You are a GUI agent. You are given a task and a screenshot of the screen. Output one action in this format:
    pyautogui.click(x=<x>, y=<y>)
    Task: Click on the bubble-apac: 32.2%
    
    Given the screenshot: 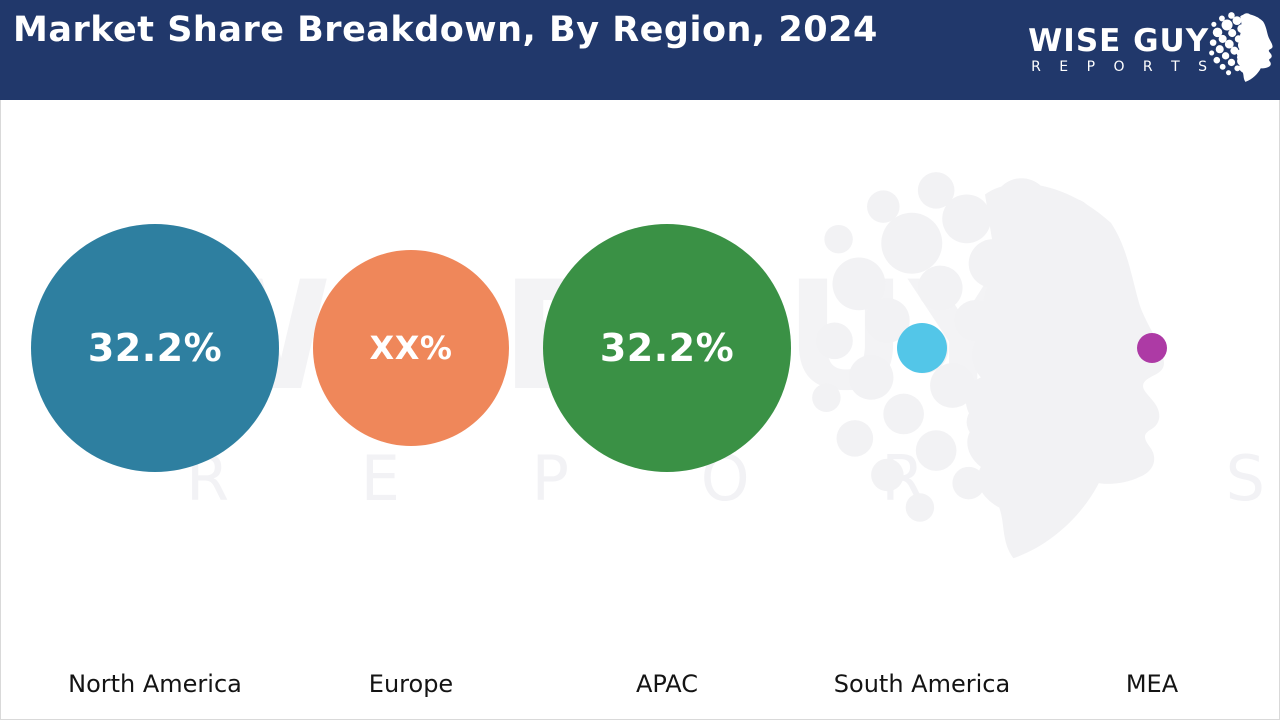 What is the action you would take?
    pyautogui.click(x=667, y=348)
    